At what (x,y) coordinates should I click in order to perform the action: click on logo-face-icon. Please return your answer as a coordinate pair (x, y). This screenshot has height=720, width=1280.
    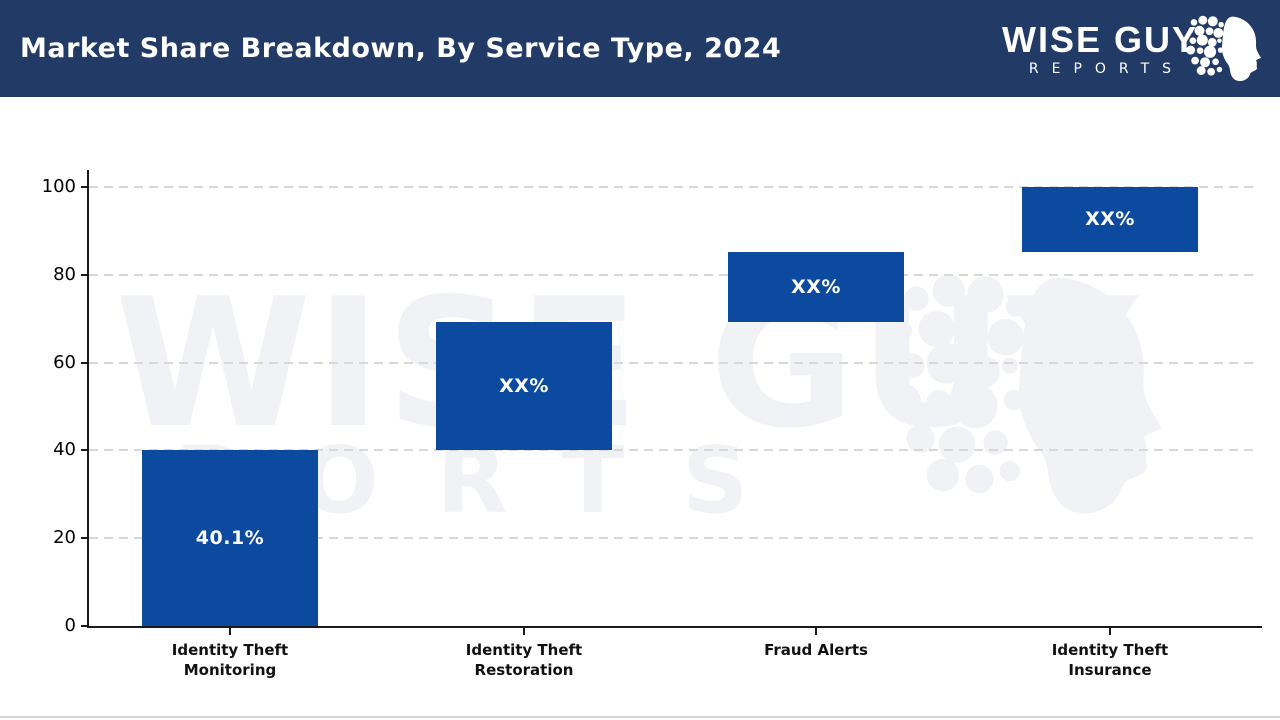
    Looking at the image, I should click on (1224, 48).